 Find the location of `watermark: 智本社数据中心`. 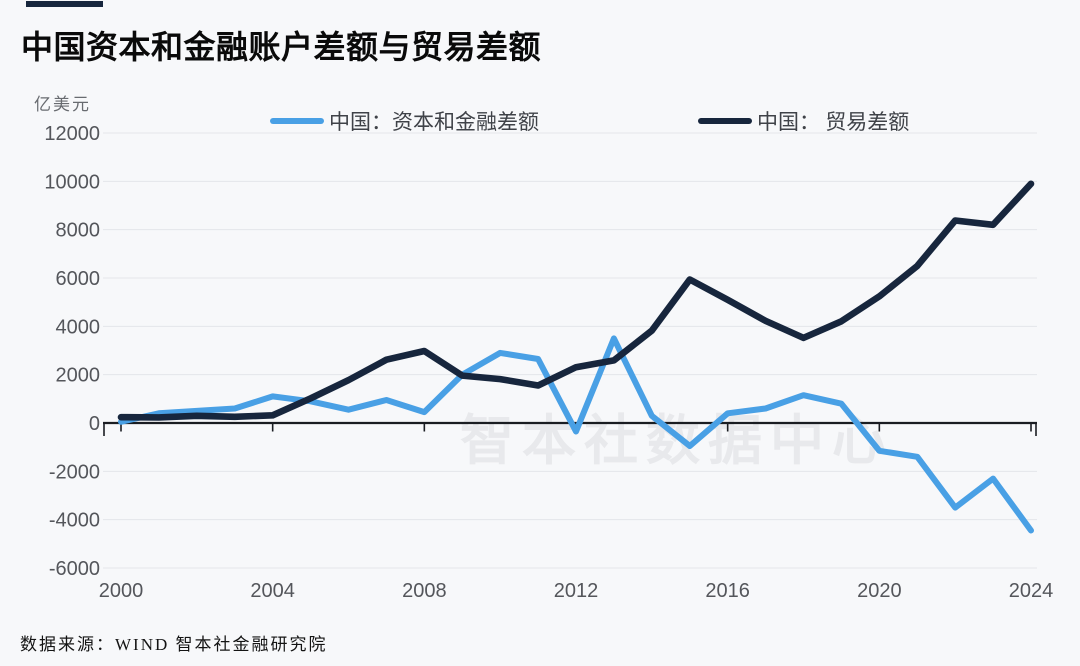

watermark: 智本社数据中心 is located at coordinates (677, 441).